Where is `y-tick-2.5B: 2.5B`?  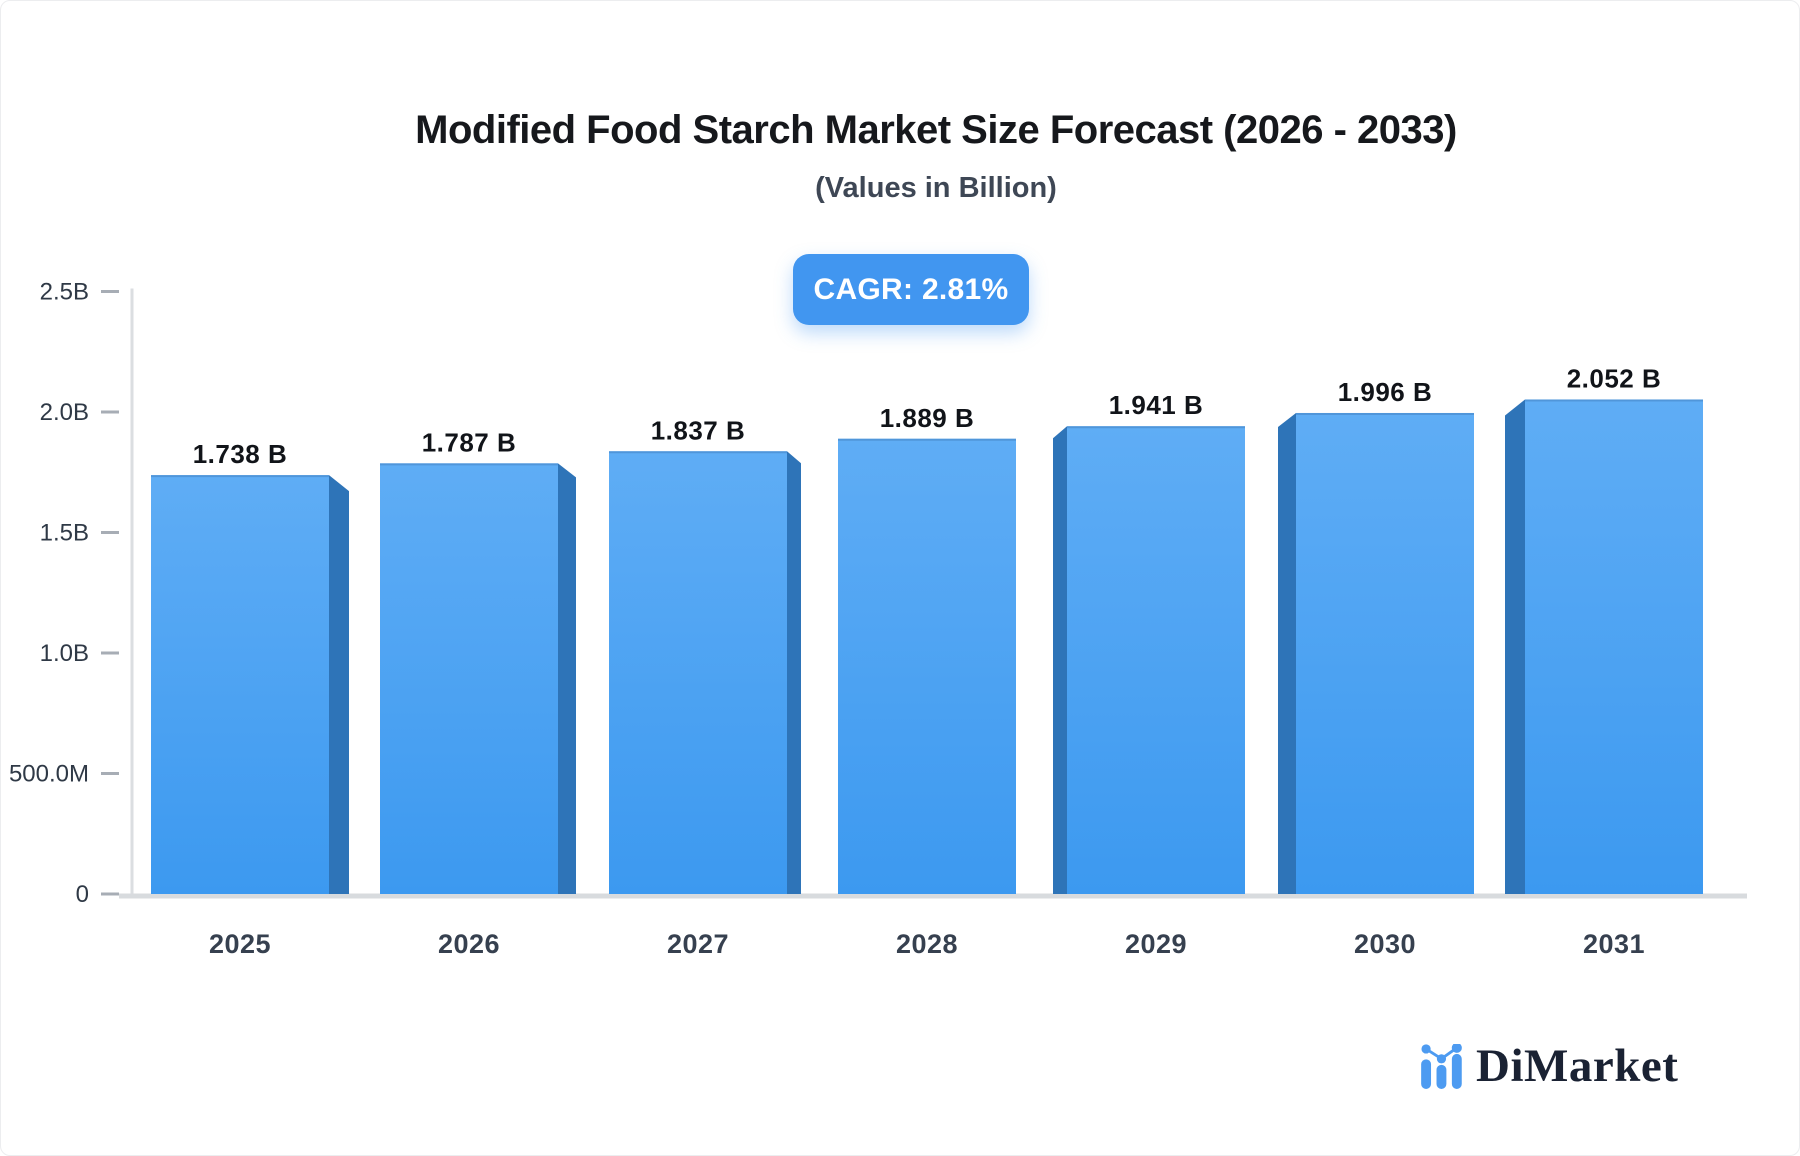 y-tick-2.5B: 2.5B is located at coordinates (79, 292).